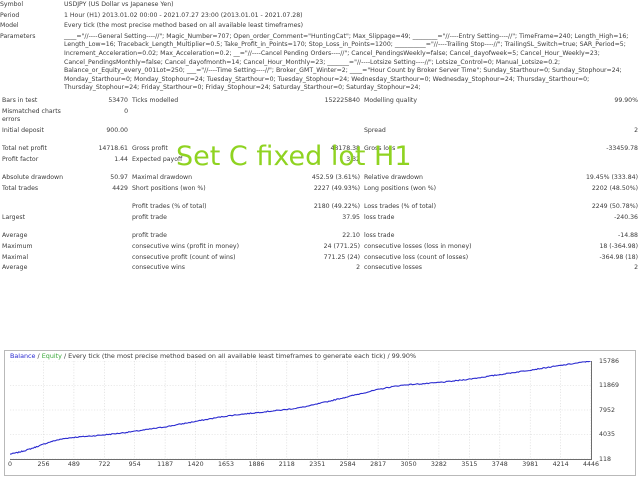 The image size is (640, 480). What do you see at coordinates (20, 160) in the screenshot?
I see `stat-label-left: Profit factor` at bounding box center [20, 160].